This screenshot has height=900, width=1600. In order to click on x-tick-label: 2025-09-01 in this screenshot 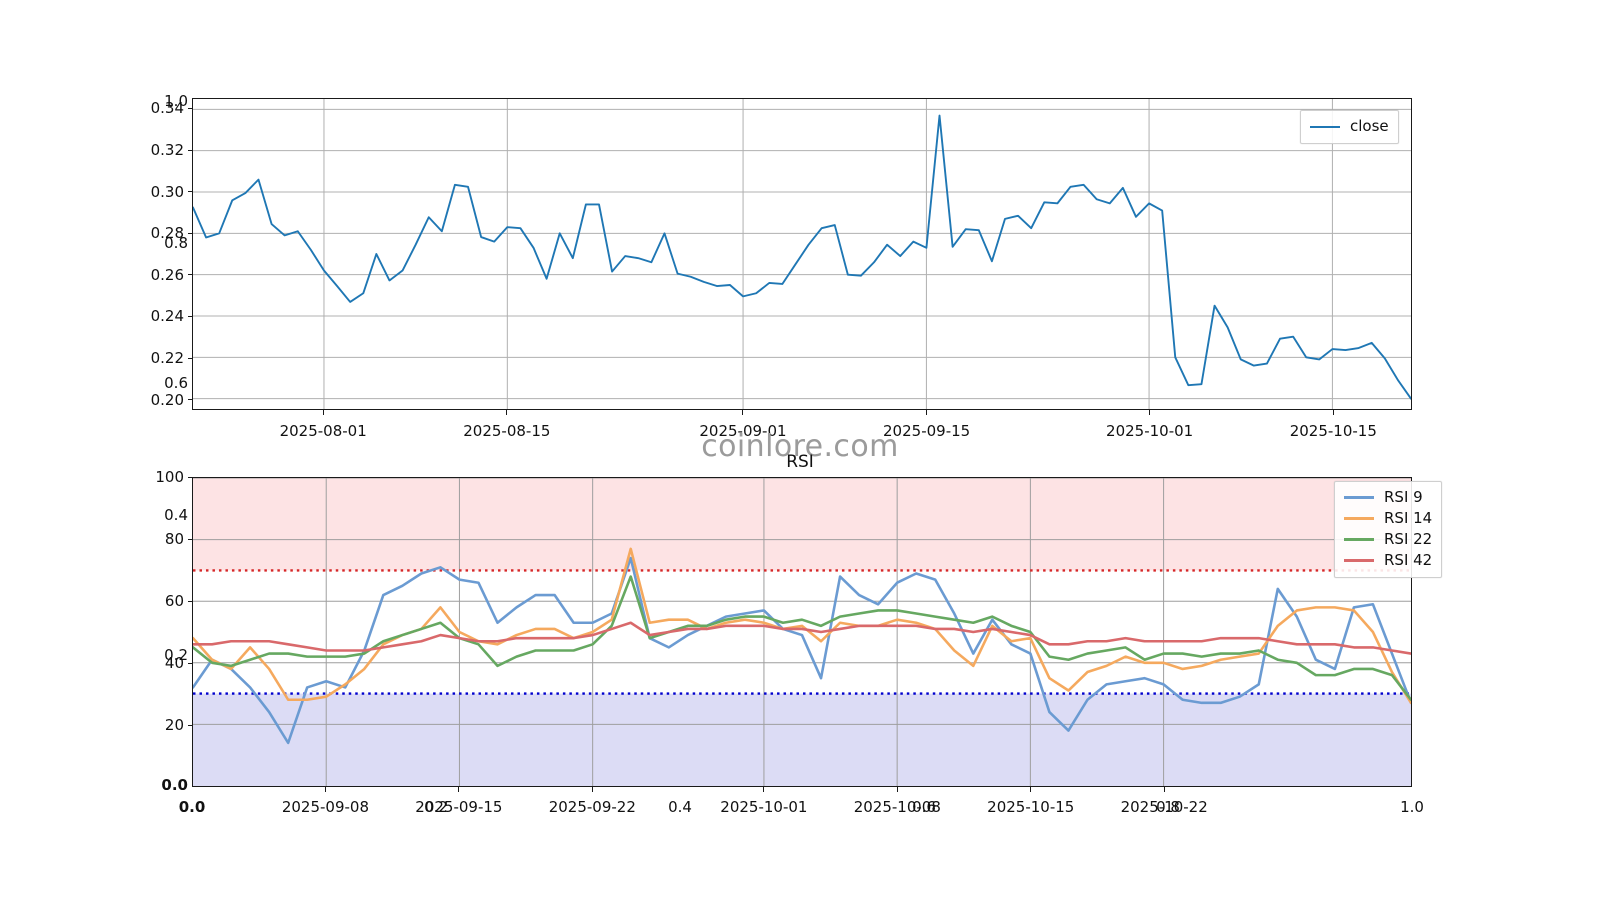, I will do `click(743, 431)`.